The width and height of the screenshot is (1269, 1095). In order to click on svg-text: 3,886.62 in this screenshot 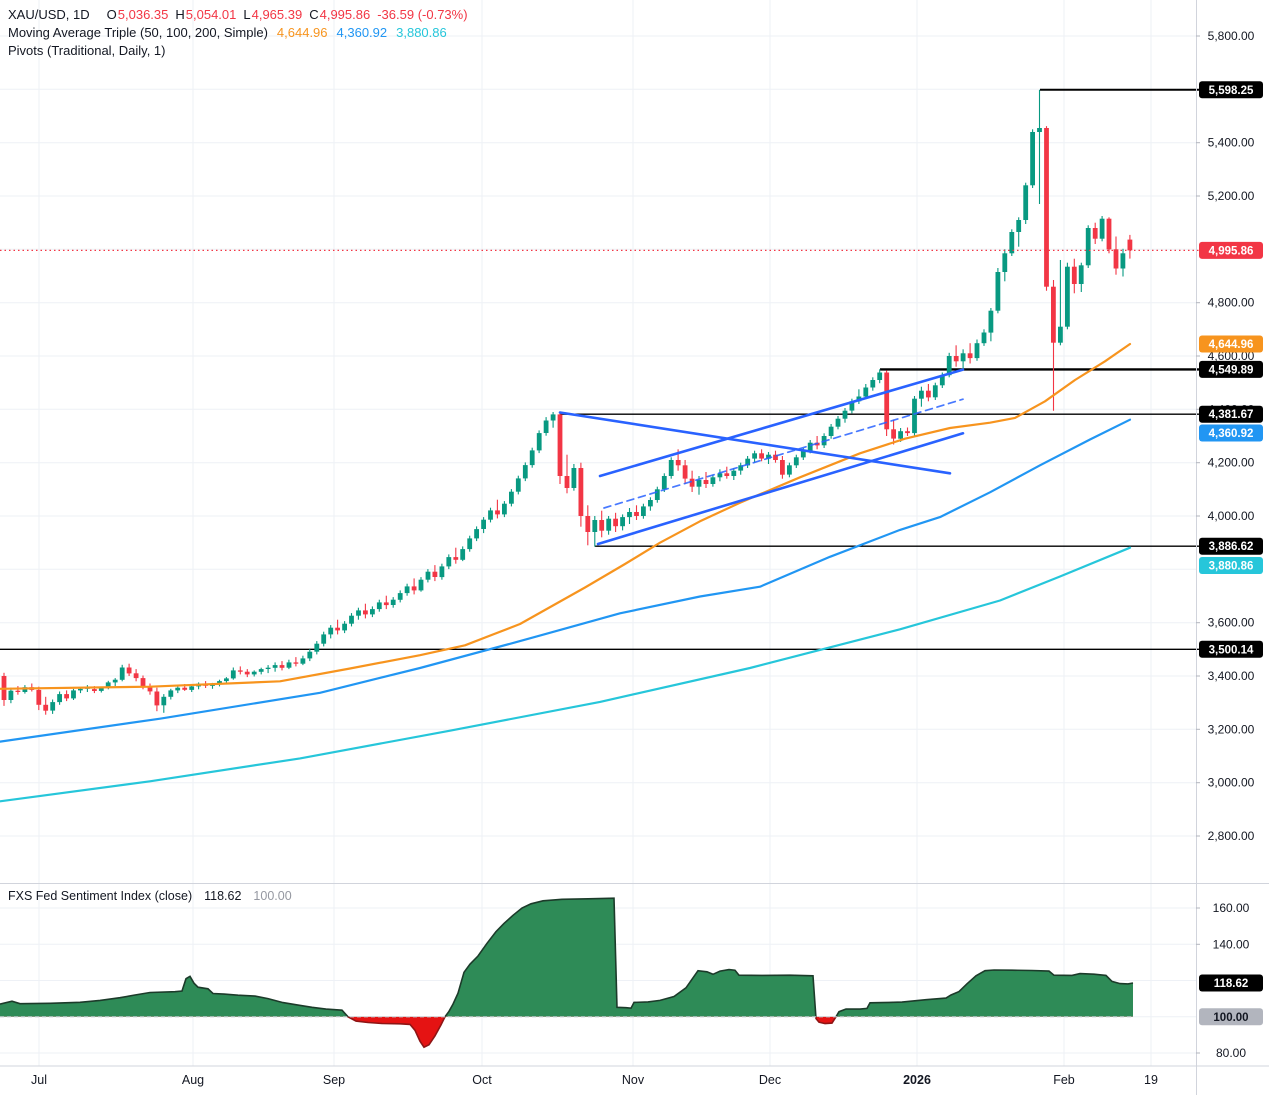, I will do `click(1231, 547)`.